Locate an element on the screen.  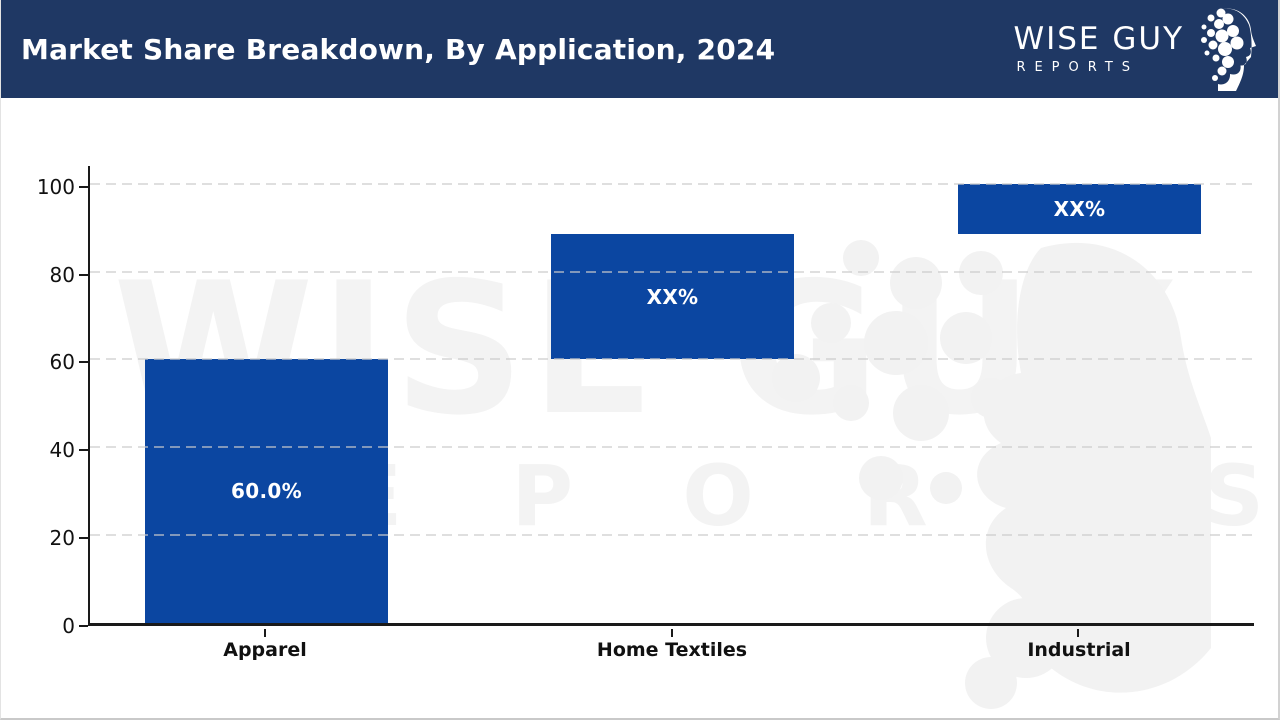
y-tick-label-40: 40 is located at coordinates (62, 450).